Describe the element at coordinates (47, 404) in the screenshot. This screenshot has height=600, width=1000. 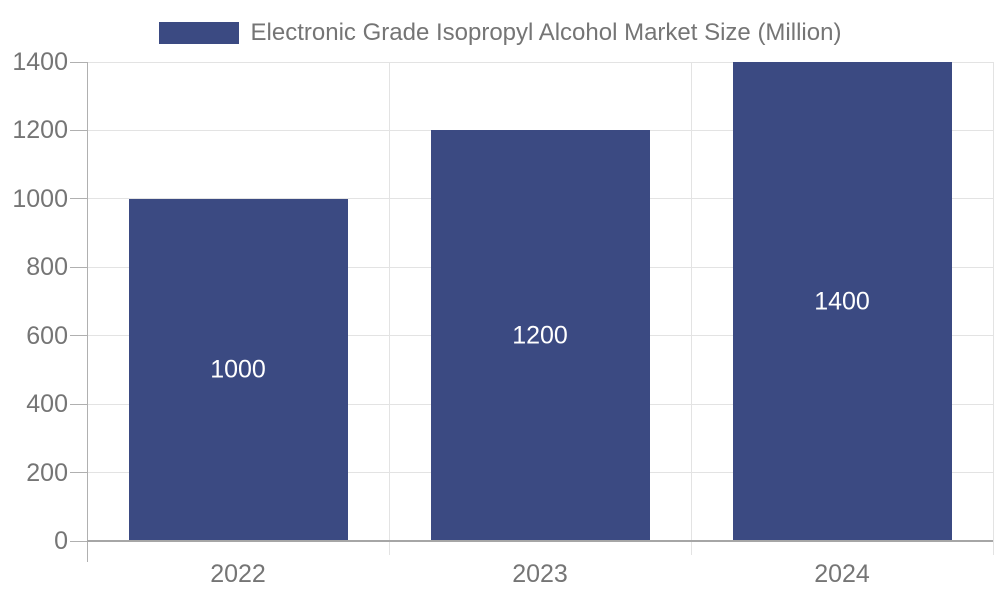
I see `y-tick-label: 400` at that location.